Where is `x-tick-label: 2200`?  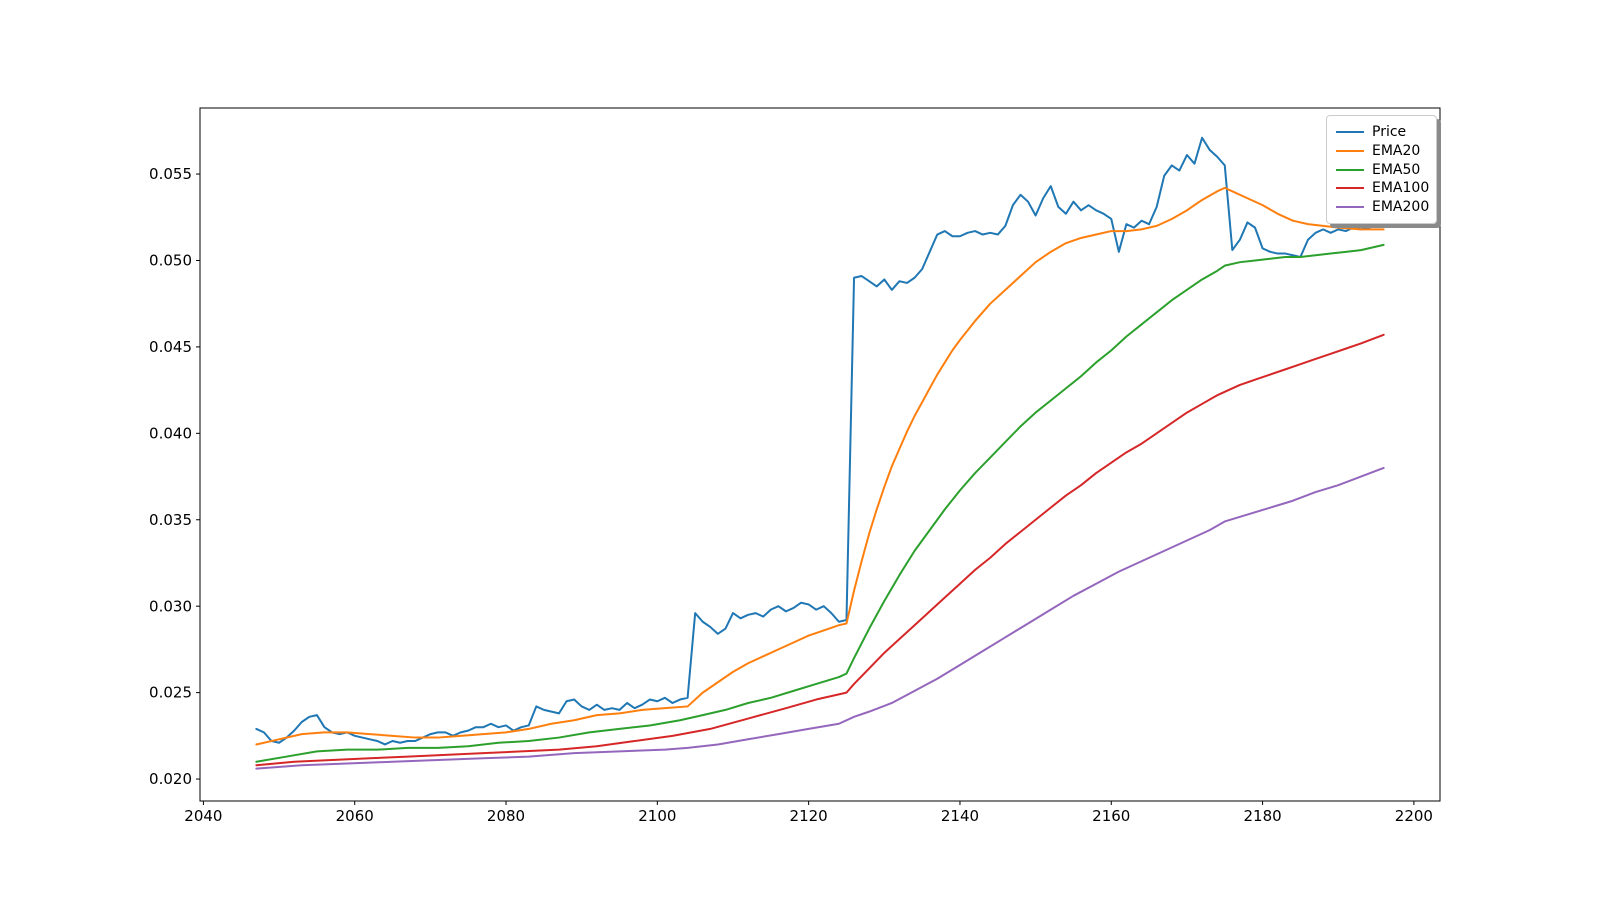
x-tick-label: 2200 is located at coordinates (1414, 816).